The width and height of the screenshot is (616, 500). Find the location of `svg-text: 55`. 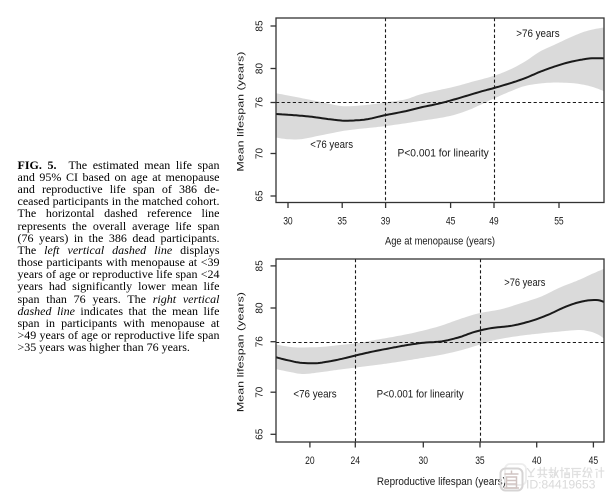

svg-text: 55 is located at coordinates (559, 222).